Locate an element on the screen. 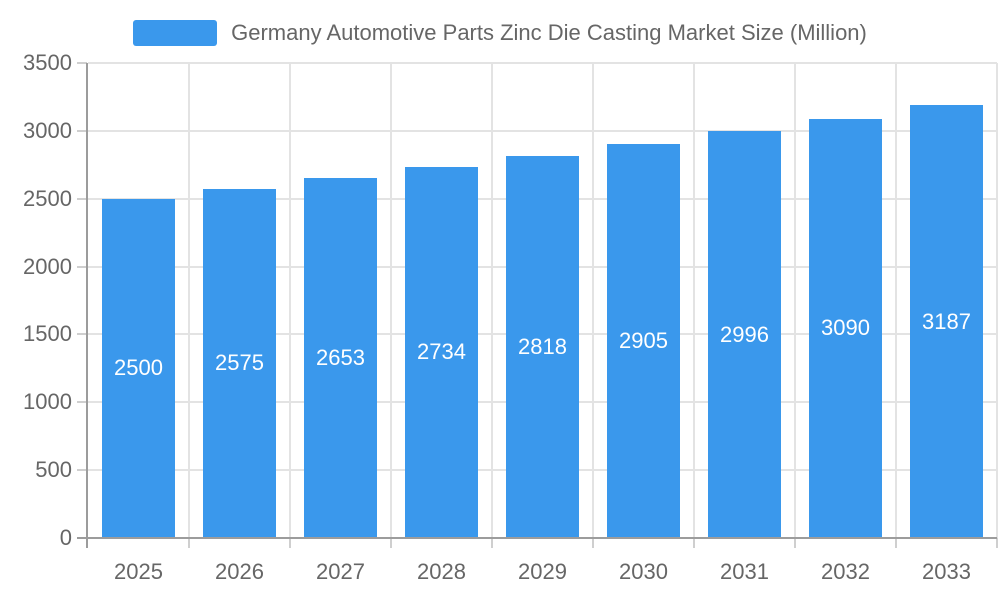 Image resolution: width=1000 pixels, height=600 pixels. y-axis-tick-label: 2000 is located at coordinates (47, 266).